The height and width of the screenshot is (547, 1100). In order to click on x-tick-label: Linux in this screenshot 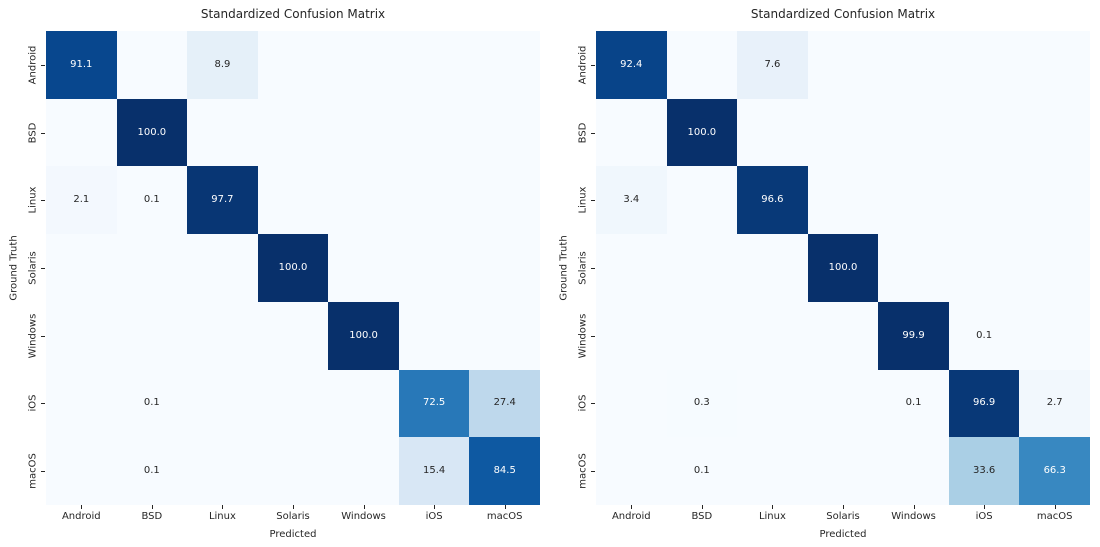, I will do `click(222, 516)`.